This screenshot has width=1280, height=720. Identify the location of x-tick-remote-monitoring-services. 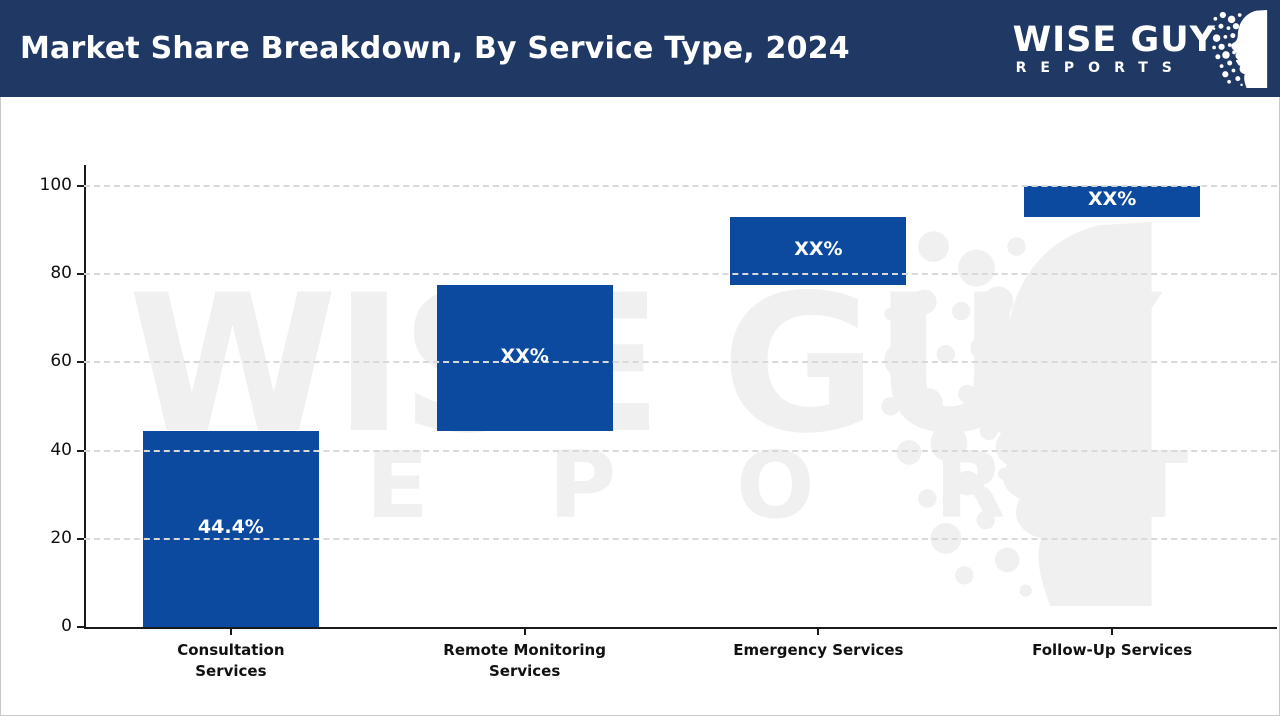
(524, 632).